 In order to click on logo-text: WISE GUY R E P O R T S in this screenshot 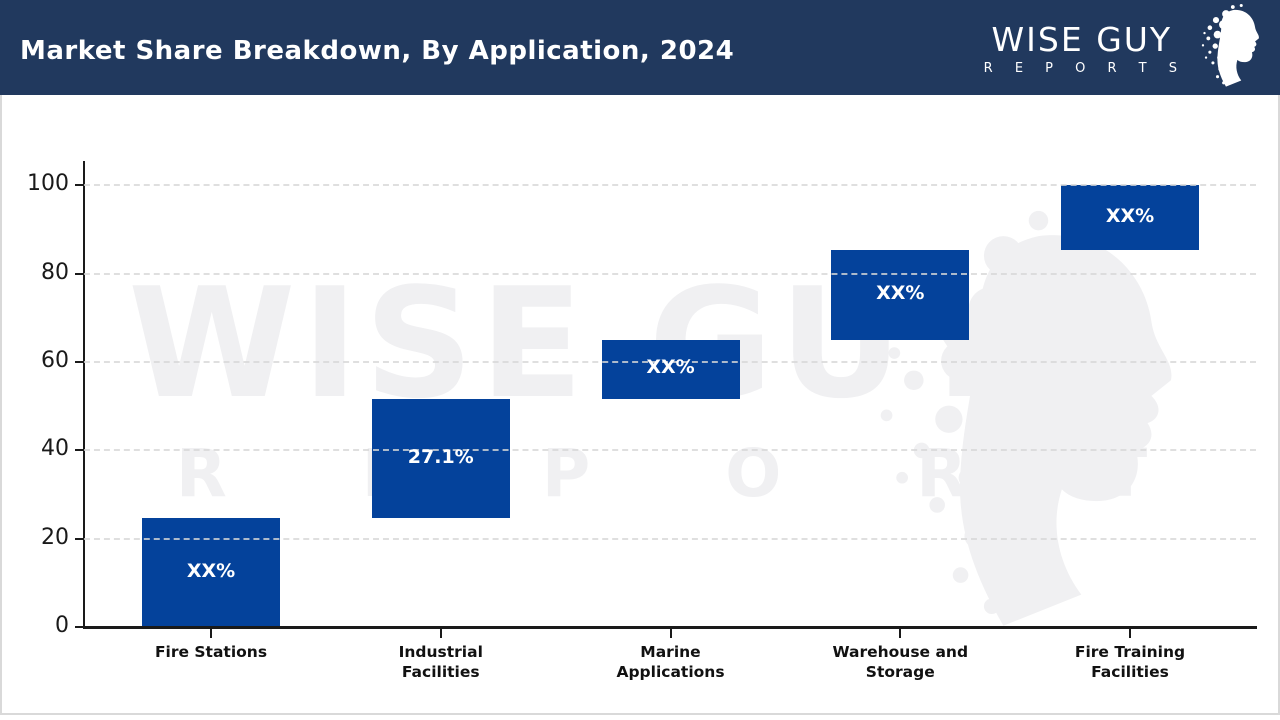, I will do `click(1082, 48)`.